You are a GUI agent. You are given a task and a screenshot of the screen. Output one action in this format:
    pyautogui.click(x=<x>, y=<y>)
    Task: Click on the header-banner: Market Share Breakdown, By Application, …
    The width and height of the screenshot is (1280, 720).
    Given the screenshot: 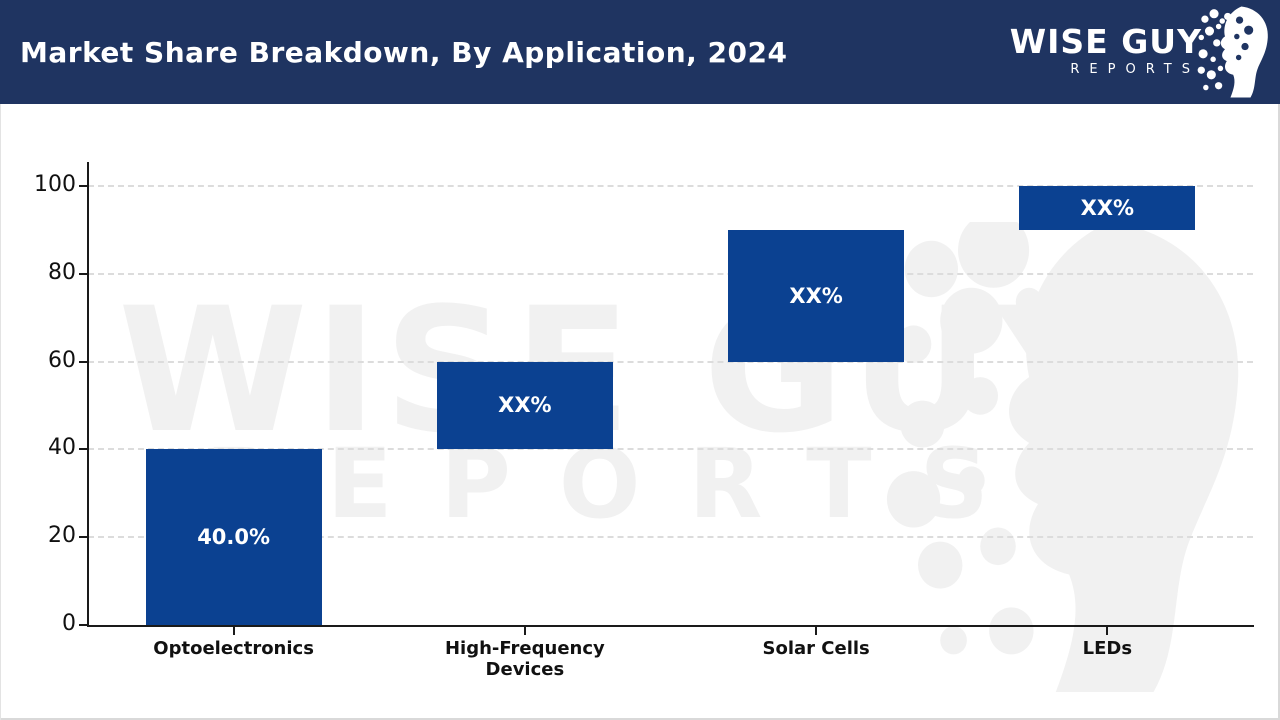 What is the action you would take?
    pyautogui.click(x=640, y=52)
    